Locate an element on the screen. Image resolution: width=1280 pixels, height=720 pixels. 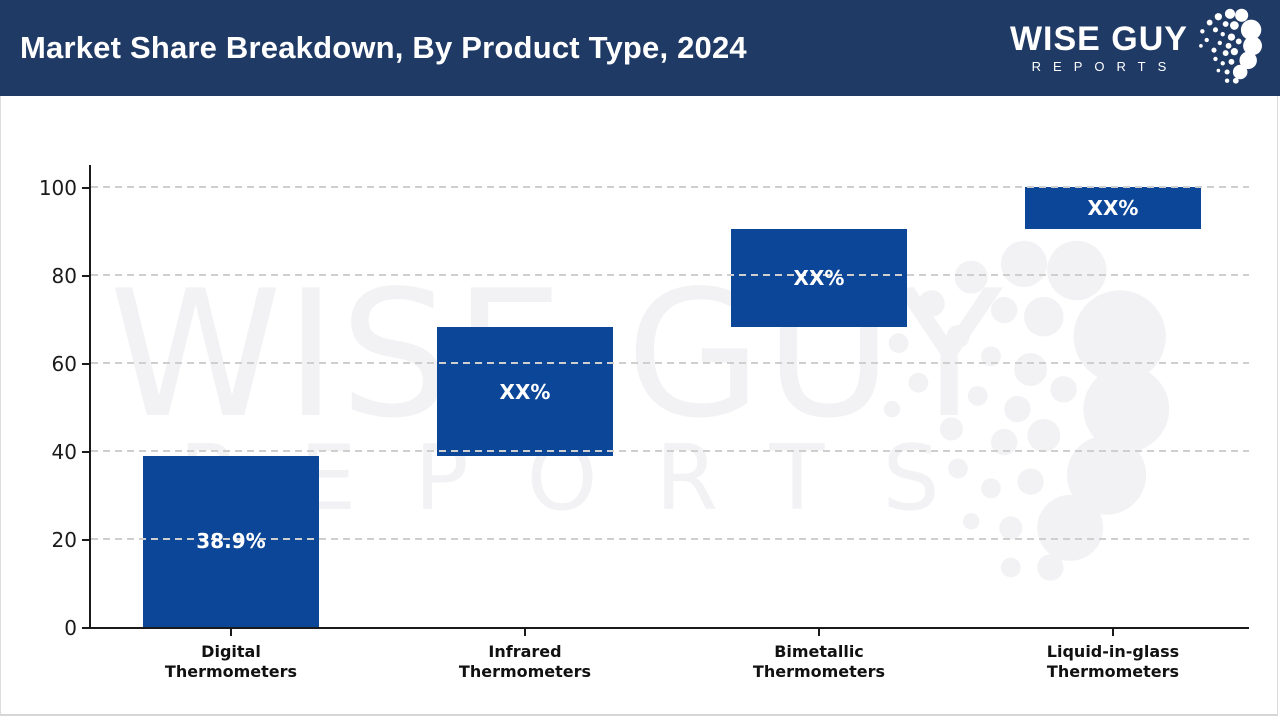
x-axis-label-infrared-thermometers: Infrared Thermometers is located at coordinates (525, 661).